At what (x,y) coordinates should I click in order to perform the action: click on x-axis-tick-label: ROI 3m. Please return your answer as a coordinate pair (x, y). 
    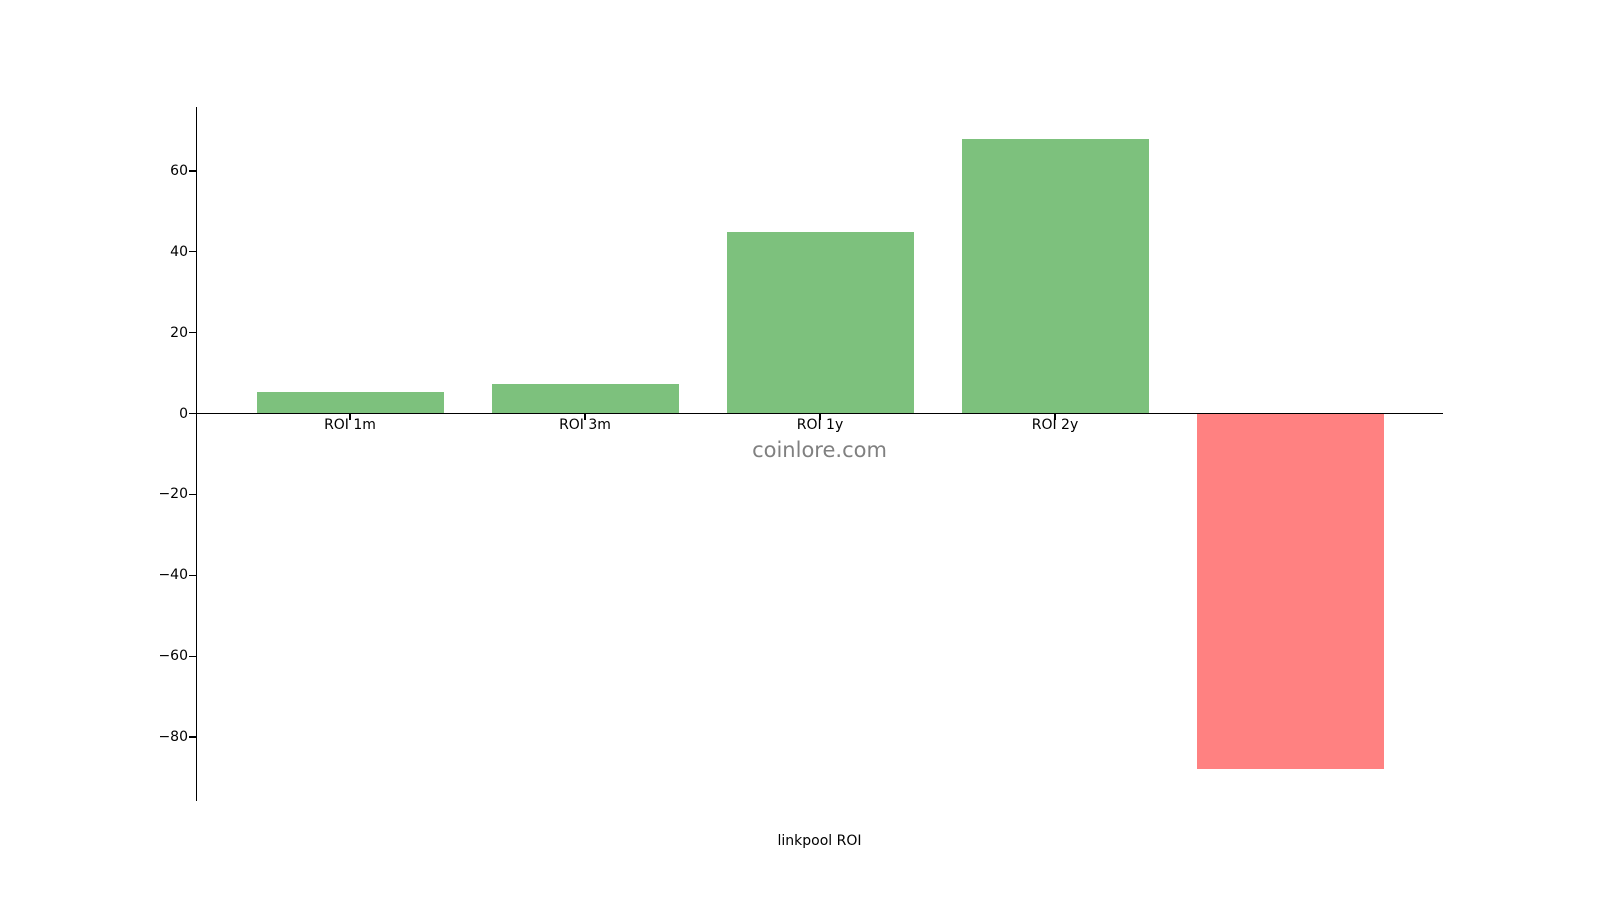
    Looking at the image, I should click on (585, 424).